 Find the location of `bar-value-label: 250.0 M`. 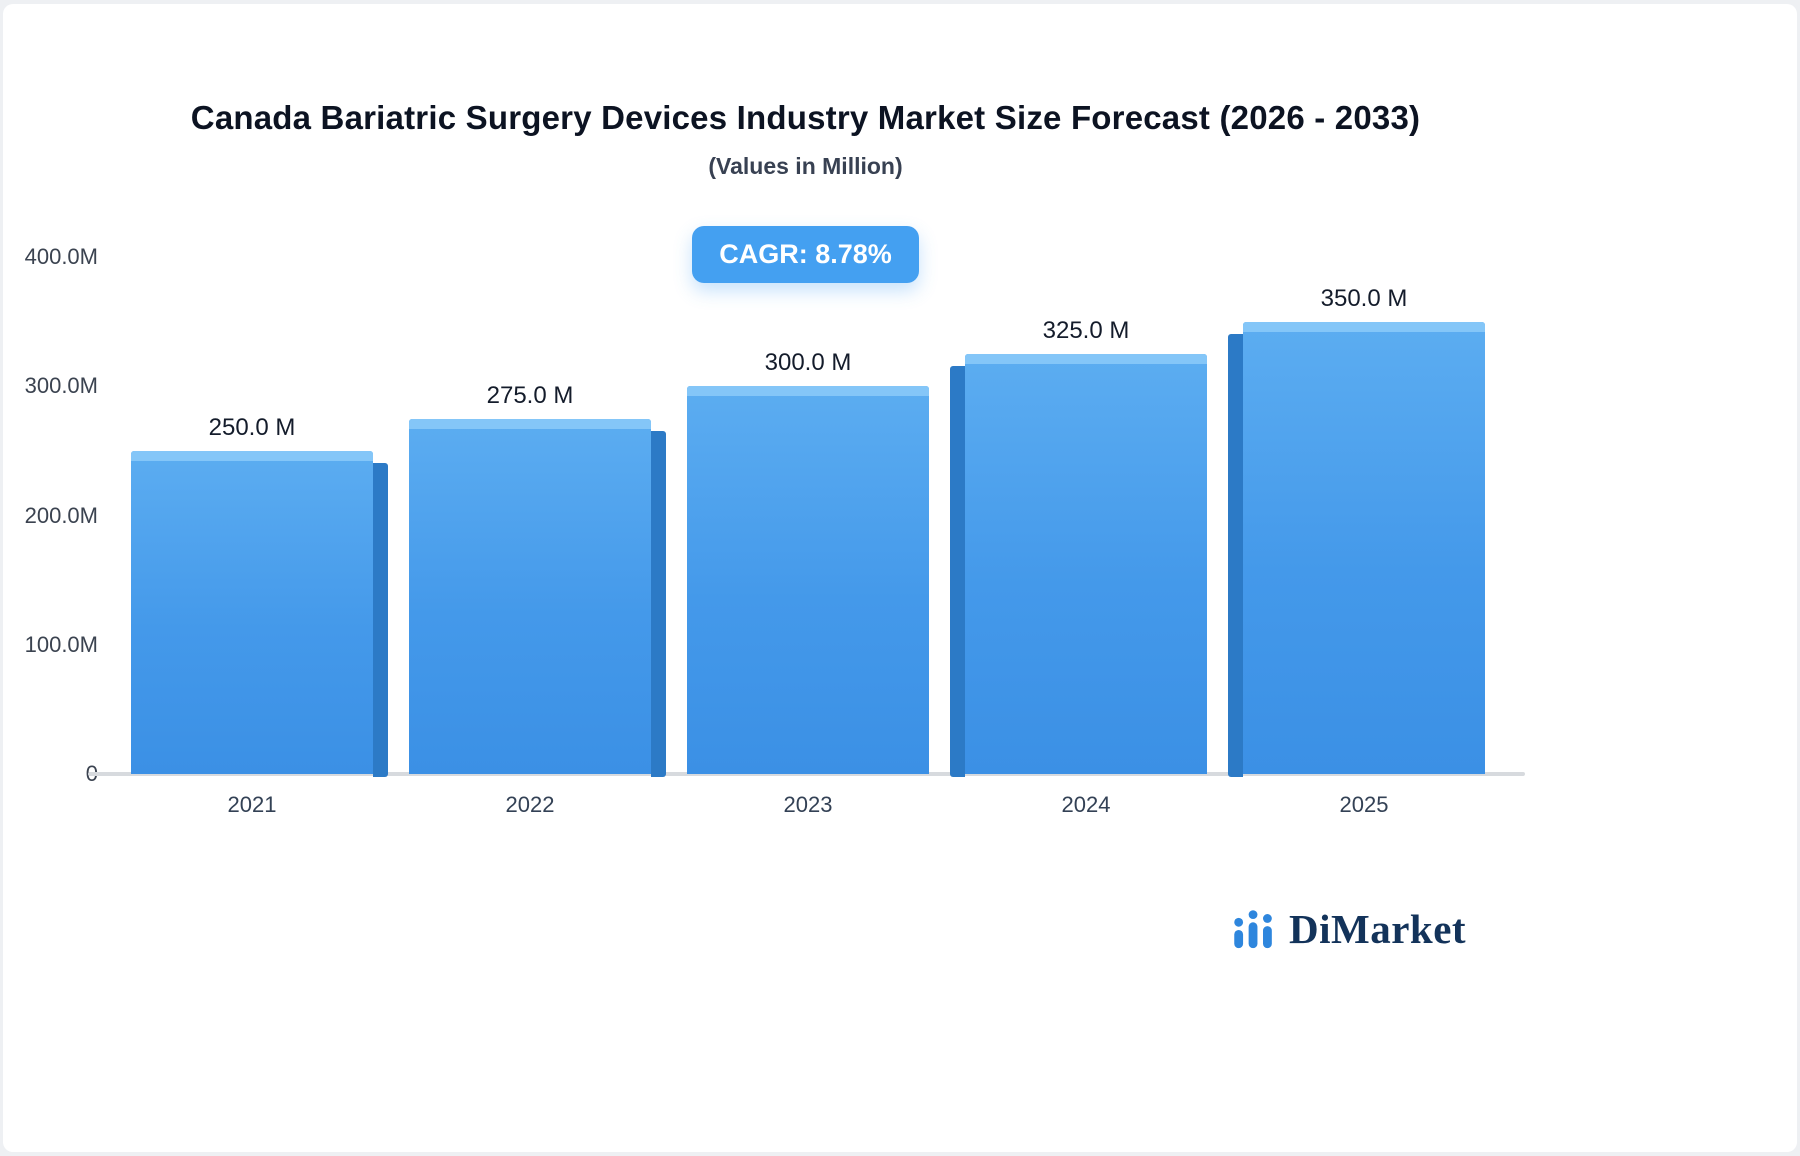

bar-value-label: 250.0 M is located at coordinates (252, 427).